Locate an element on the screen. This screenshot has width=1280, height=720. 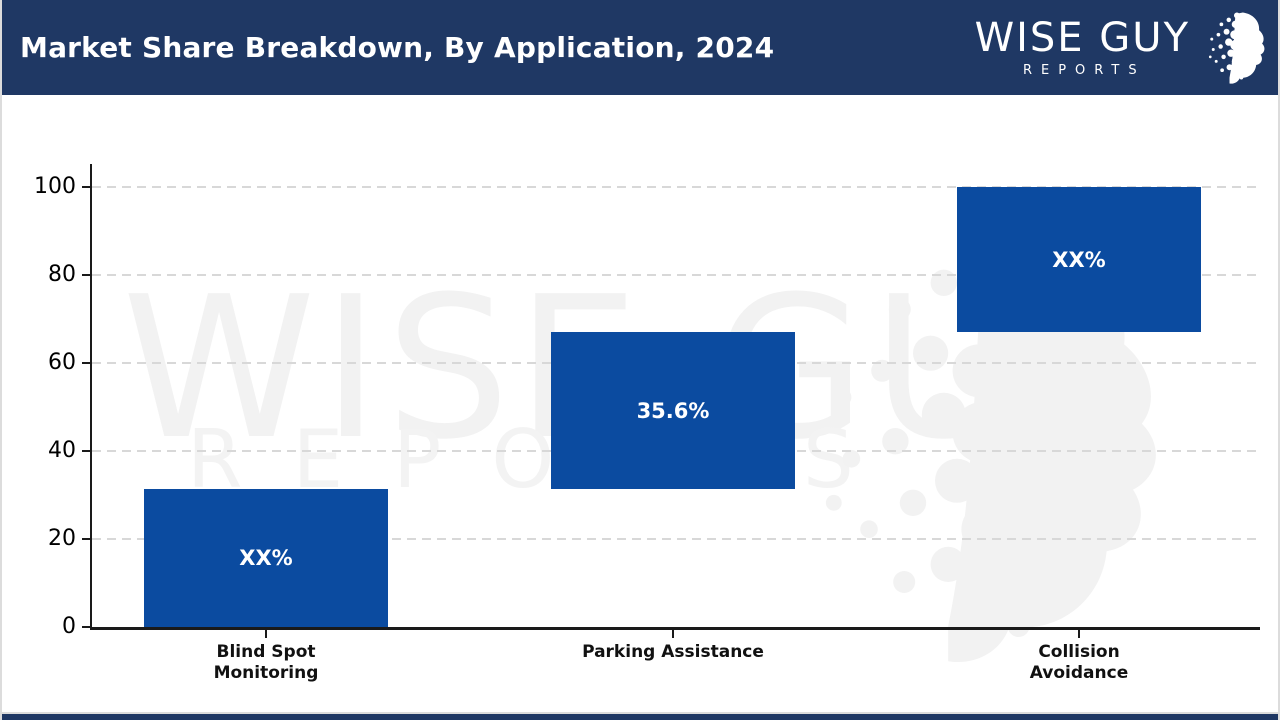
footer-bar is located at coordinates (640, 717).